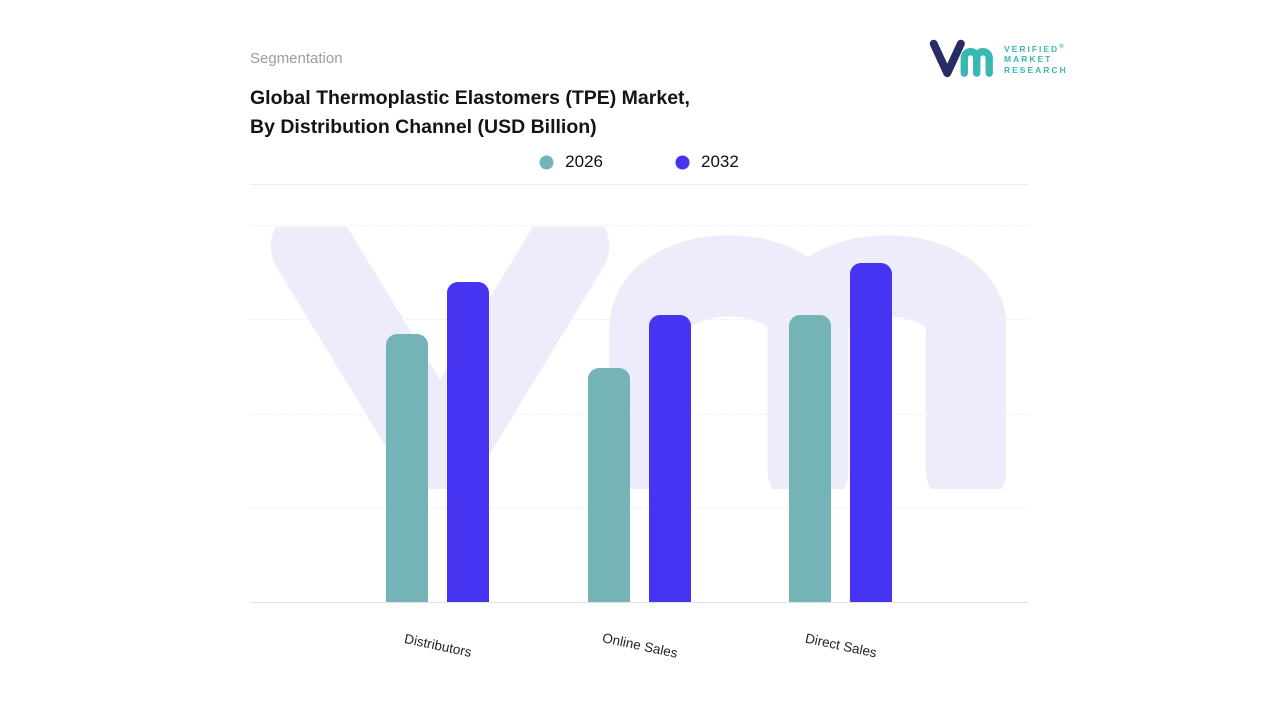 Image resolution: width=1280 pixels, height=720 pixels. Describe the element at coordinates (947, 58) in the screenshot. I see `logo-v-shape` at that location.